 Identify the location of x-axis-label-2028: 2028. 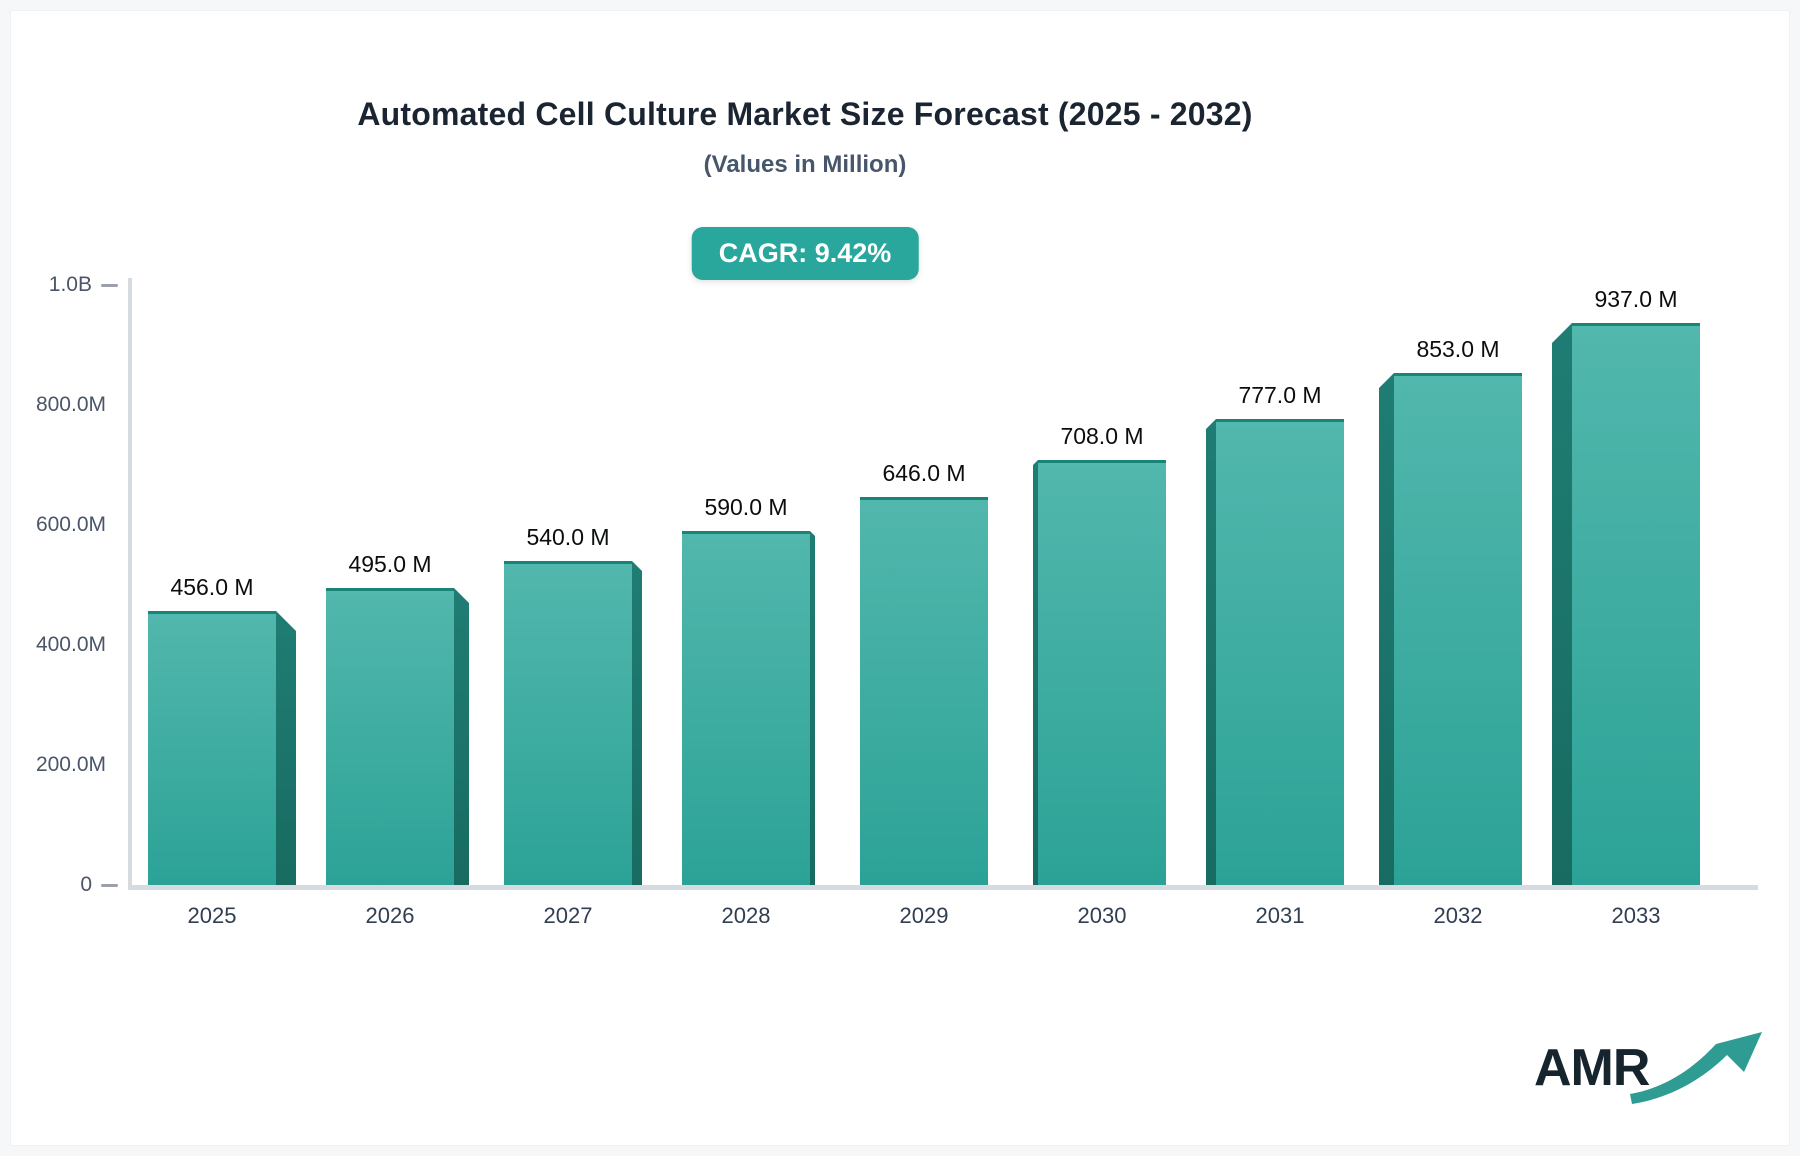
(746, 915).